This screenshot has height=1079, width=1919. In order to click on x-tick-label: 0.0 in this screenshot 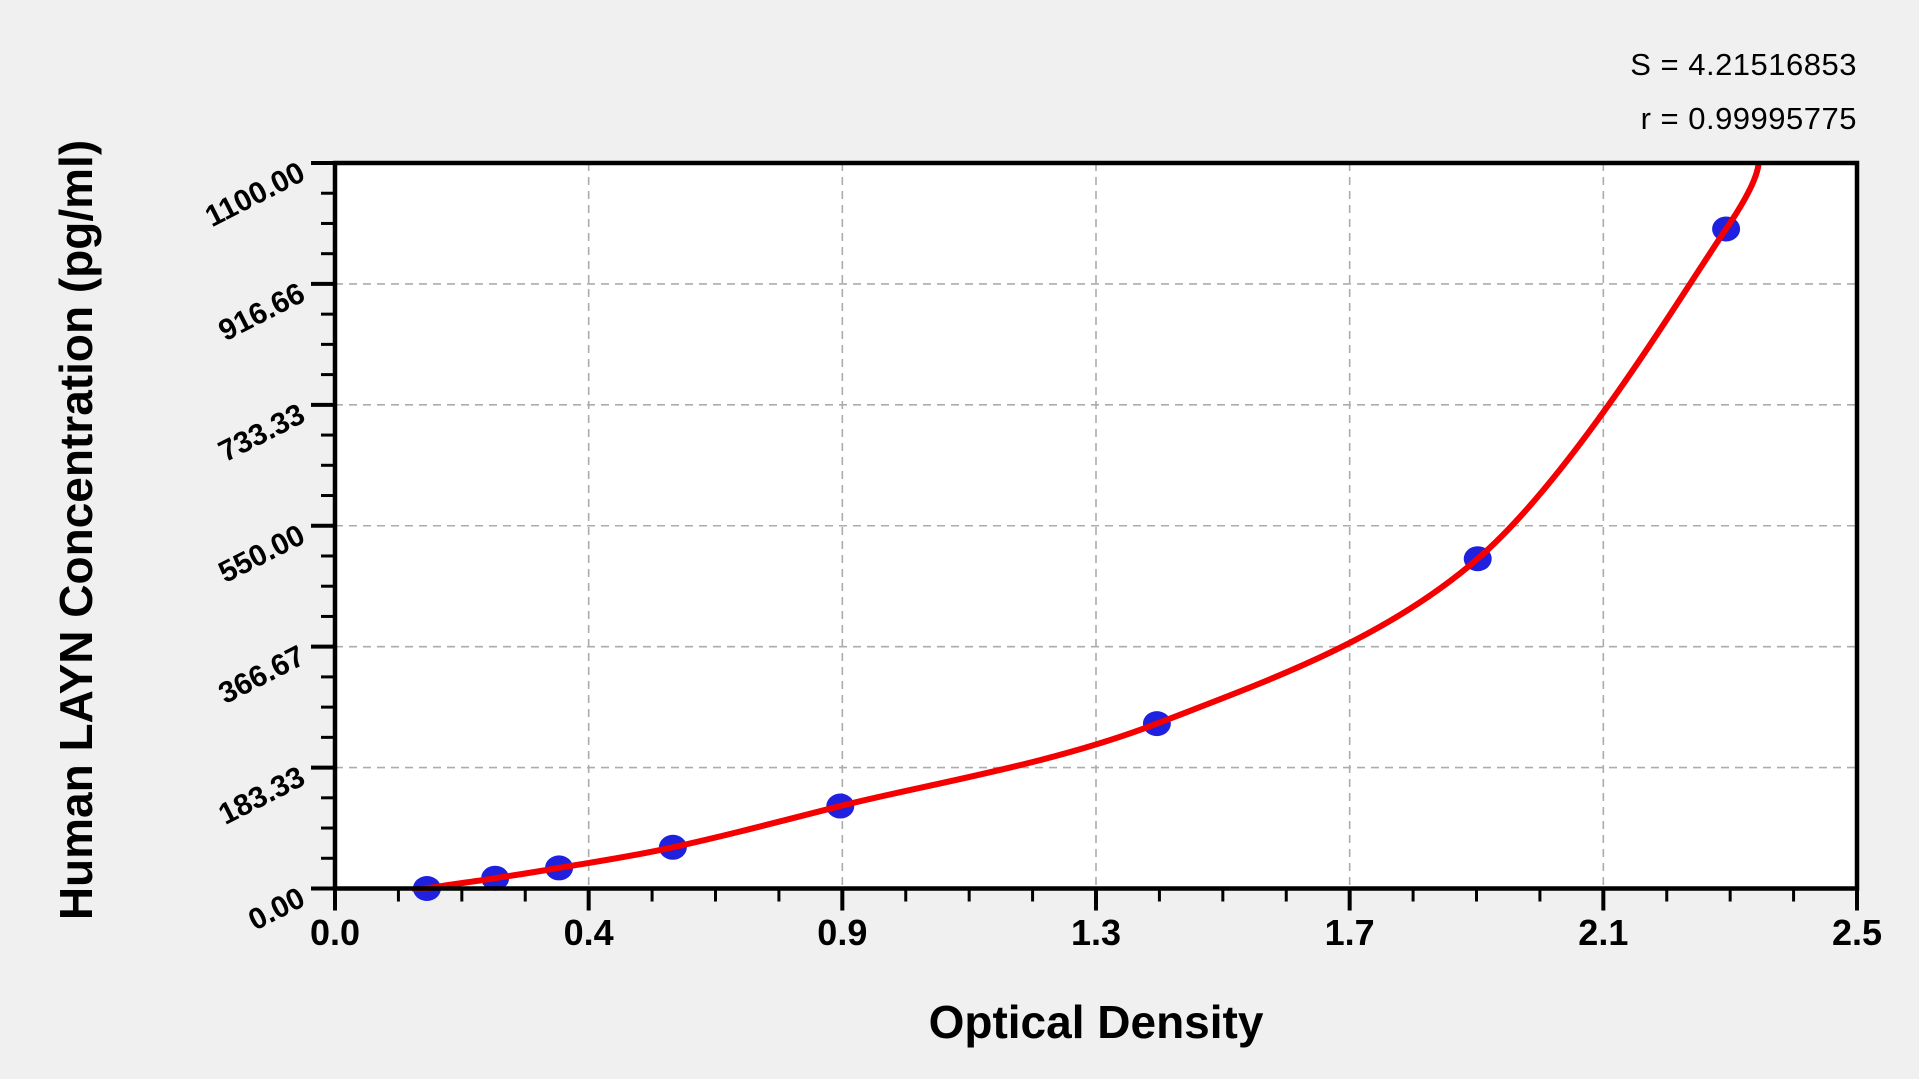, I will do `click(335, 932)`.